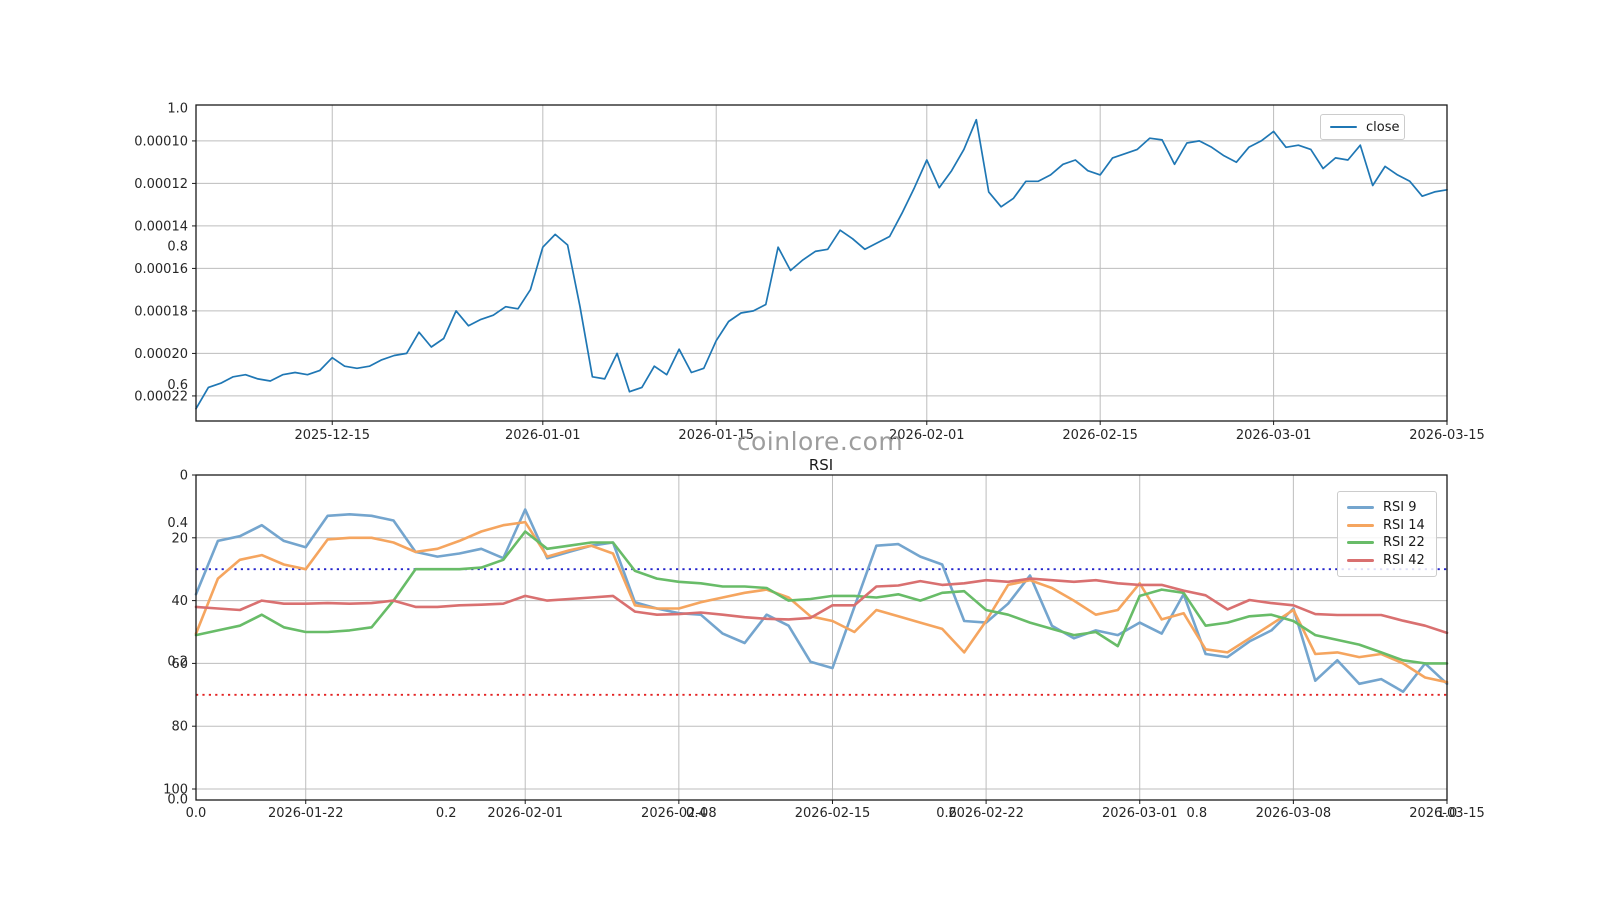  What do you see at coordinates (821, 465) in the screenshot?
I see `rsi-chart-title: RSI` at bounding box center [821, 465].